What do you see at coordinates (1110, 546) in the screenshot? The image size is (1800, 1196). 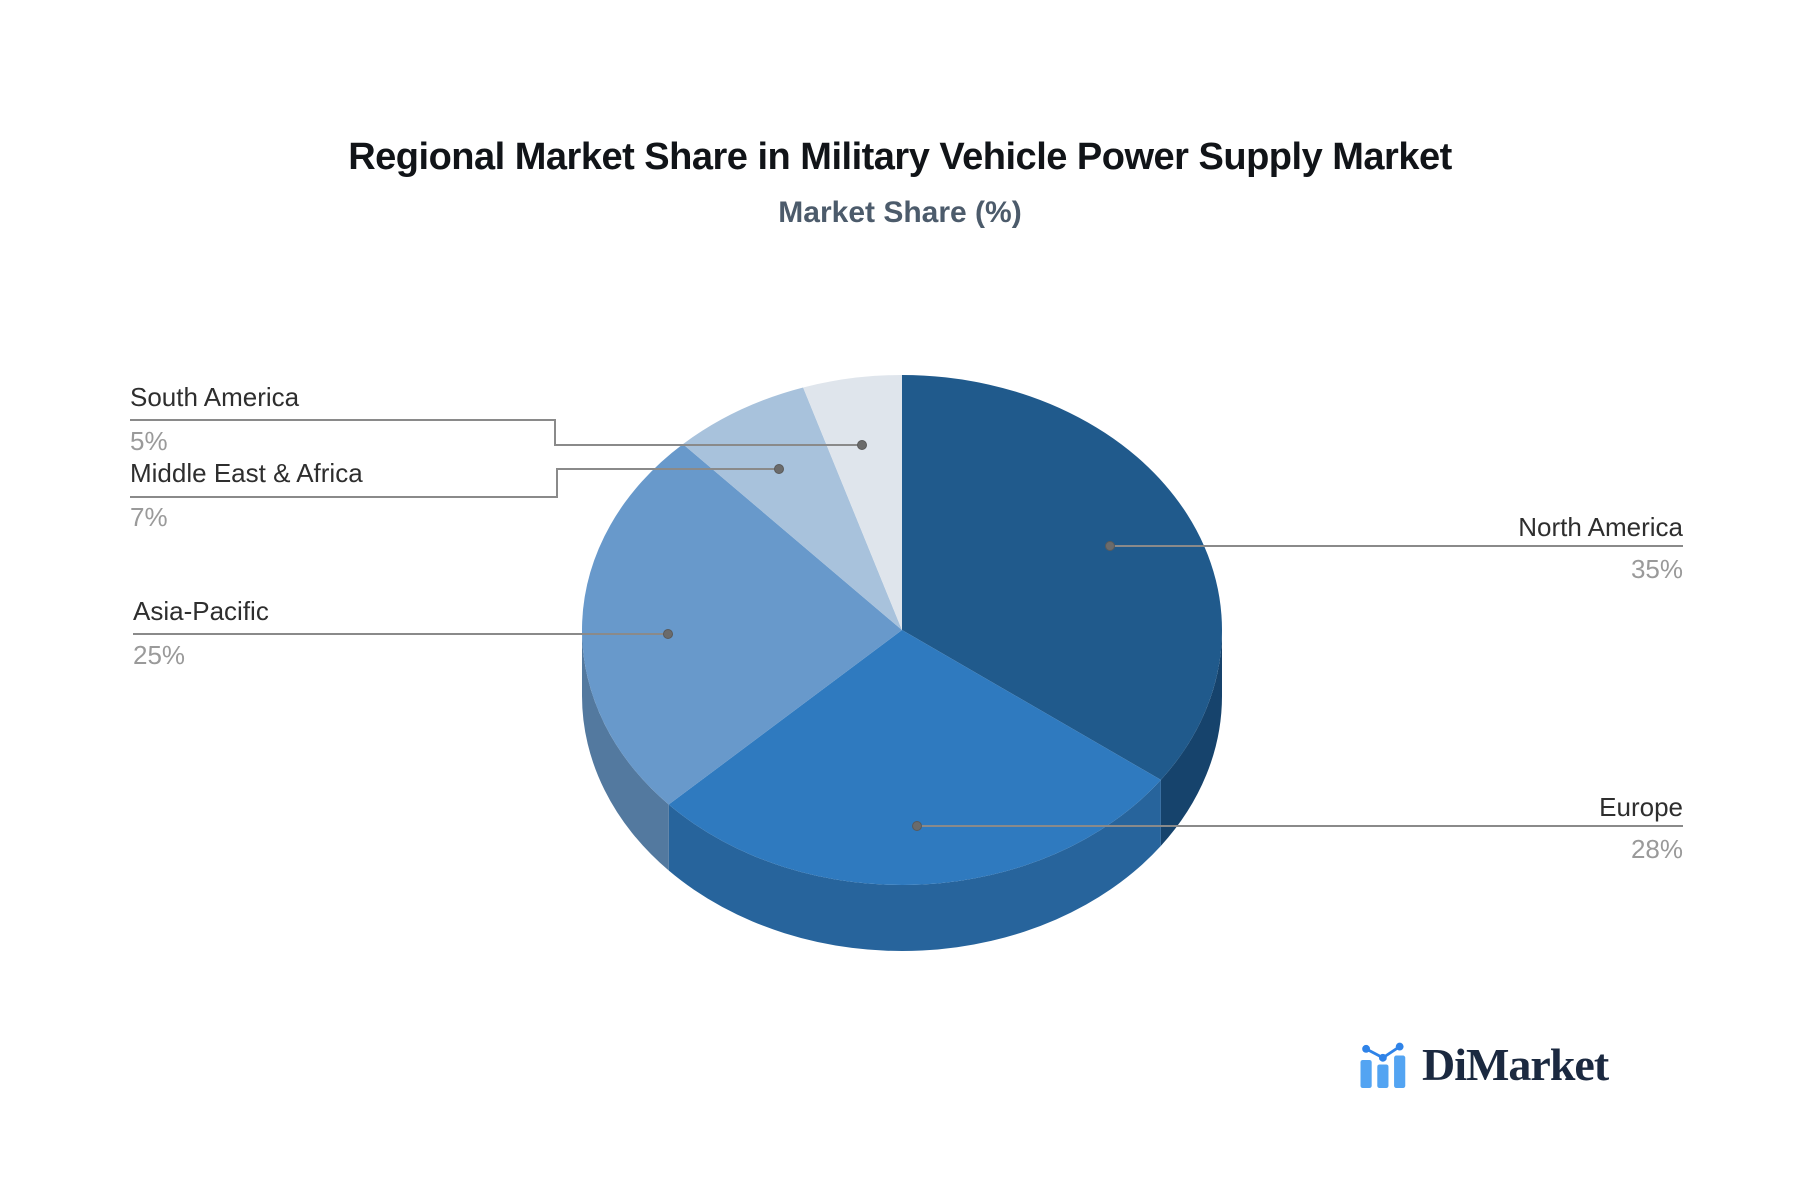 I see `callout-dot-north-america` at bounding box center [1110, 546].